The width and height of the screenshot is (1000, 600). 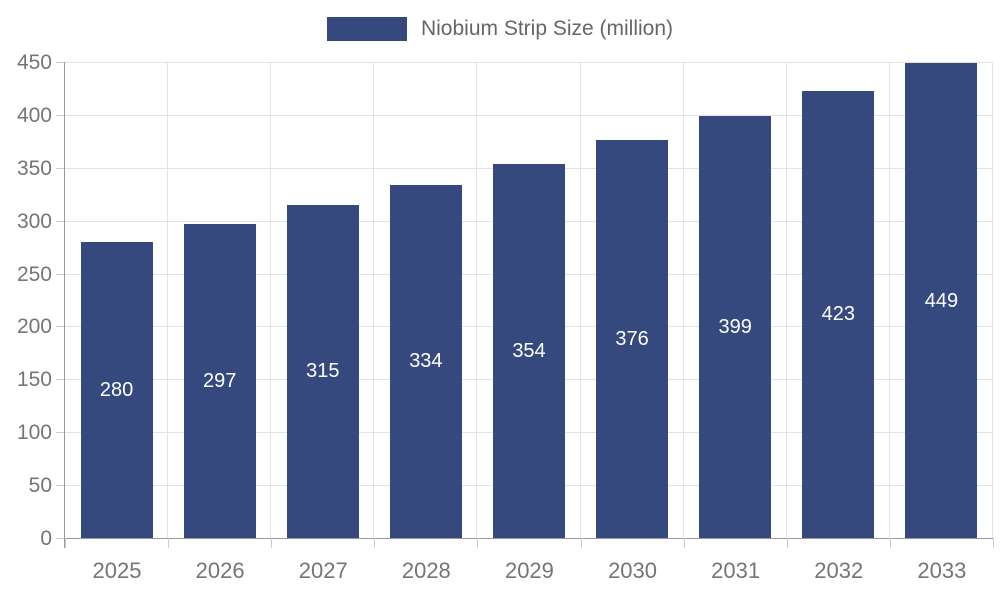 I want to click on bar: 449, so click(x=941, y=300).